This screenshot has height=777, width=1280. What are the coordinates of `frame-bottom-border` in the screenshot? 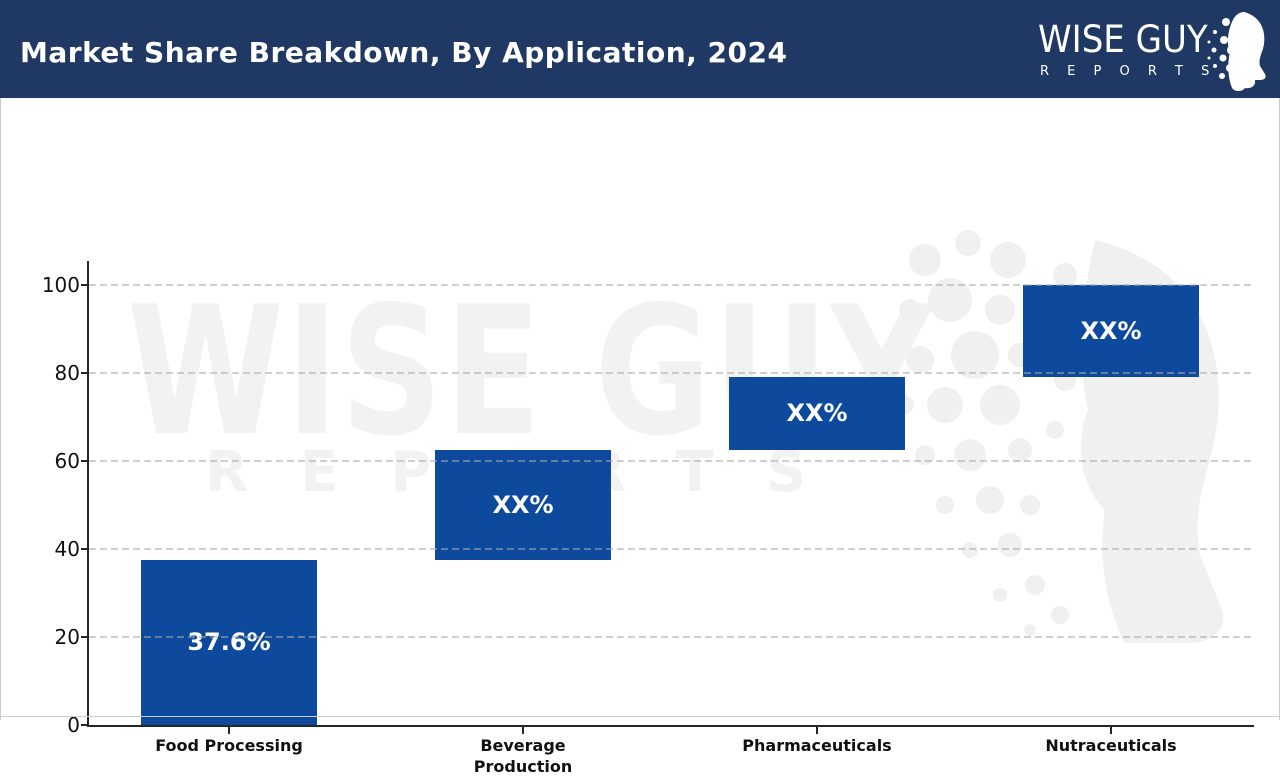 It's located at (640, 716).